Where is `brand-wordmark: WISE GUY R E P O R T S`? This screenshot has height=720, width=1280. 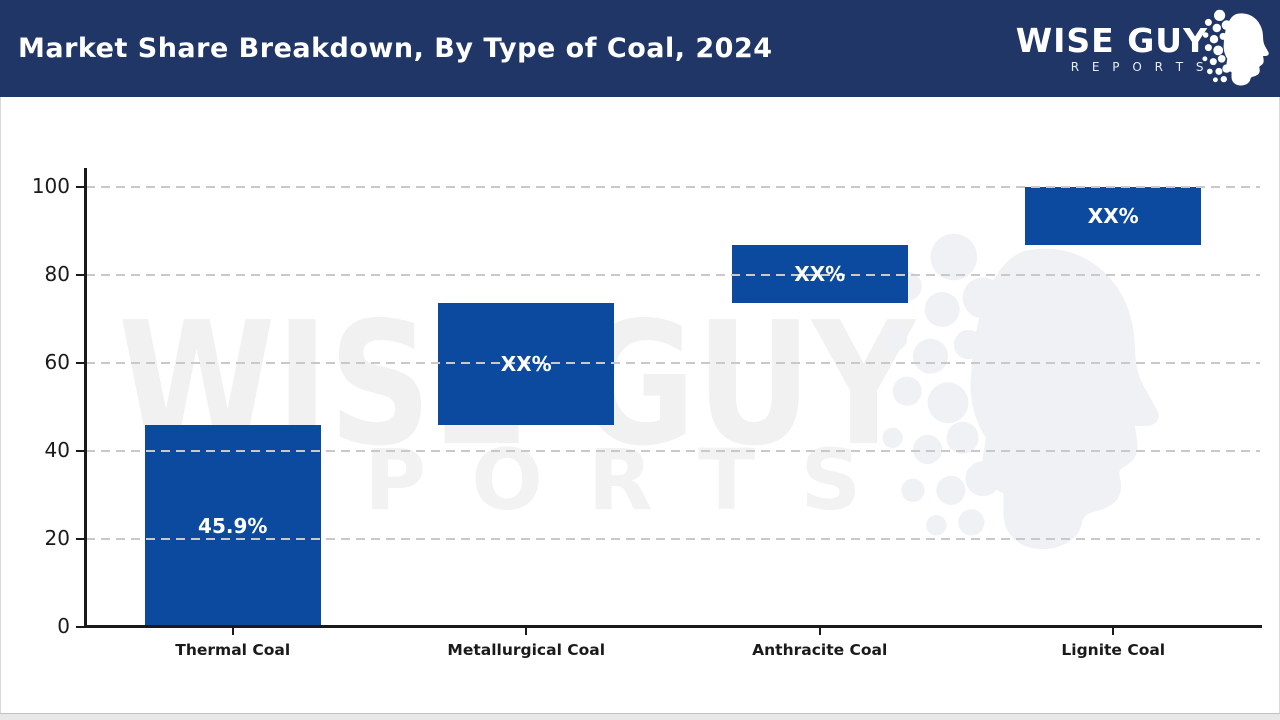 brand-wordmark: WISE GUY R E P O R T S is located at coordinates (1112, 49).